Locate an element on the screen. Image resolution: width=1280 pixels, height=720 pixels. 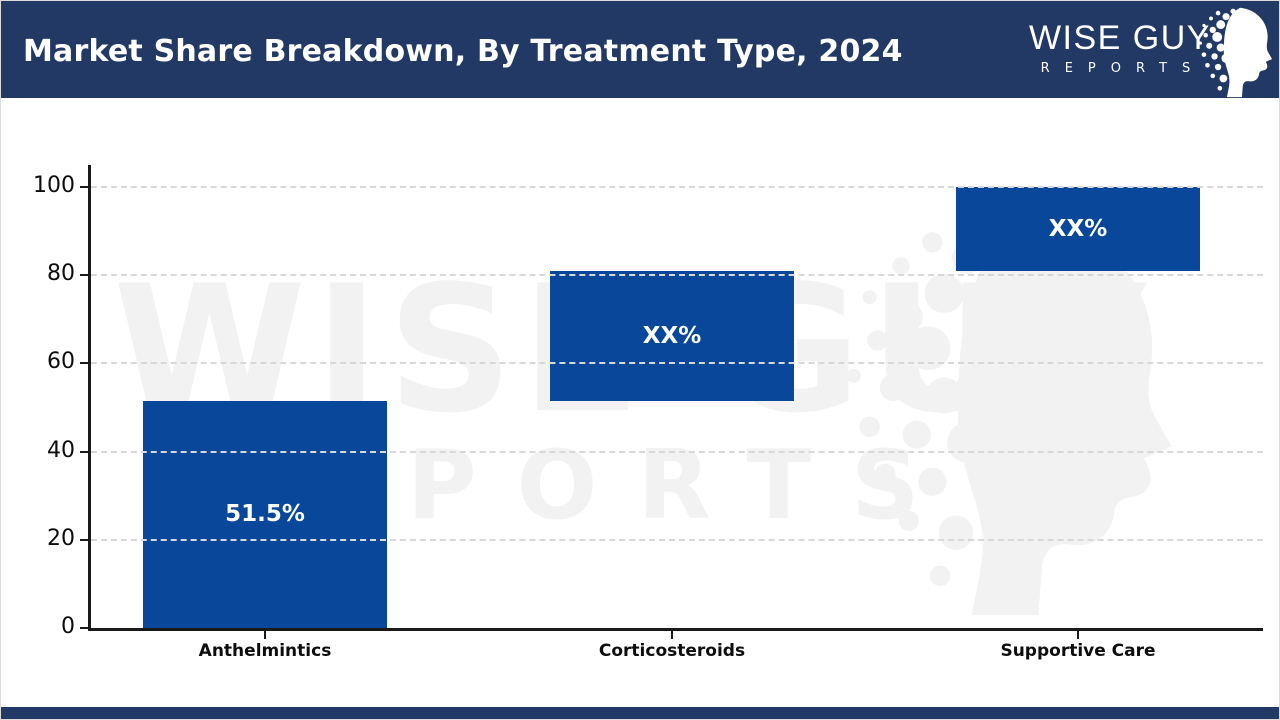
wiseguy-logo-wordmark: WISE GUY REPORTS is located at coordinates (1120, 47).